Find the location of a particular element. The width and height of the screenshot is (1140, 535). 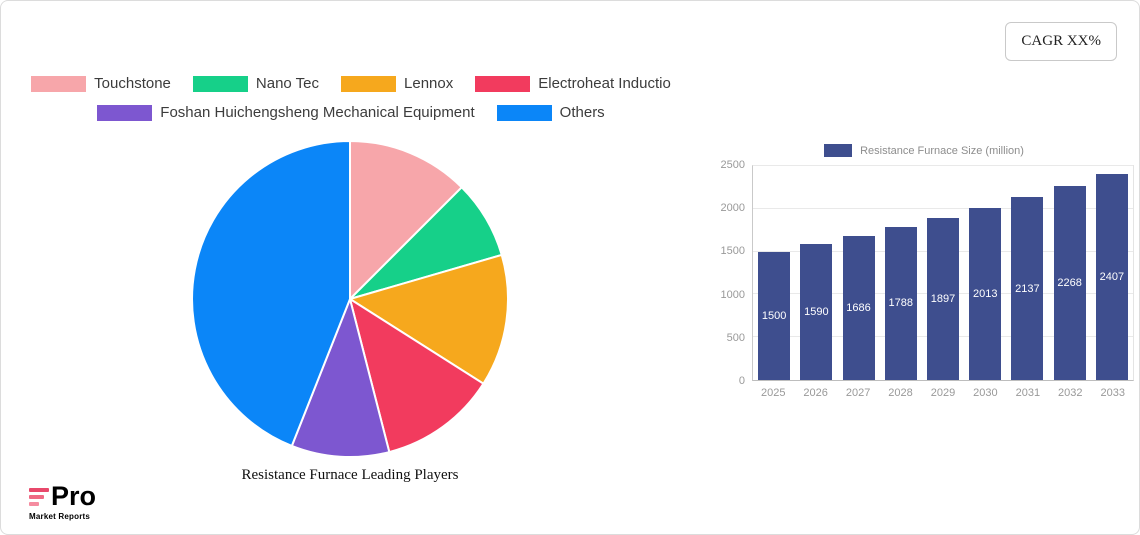

bar-2031: 2137 is located at coordinates (1027, 288).